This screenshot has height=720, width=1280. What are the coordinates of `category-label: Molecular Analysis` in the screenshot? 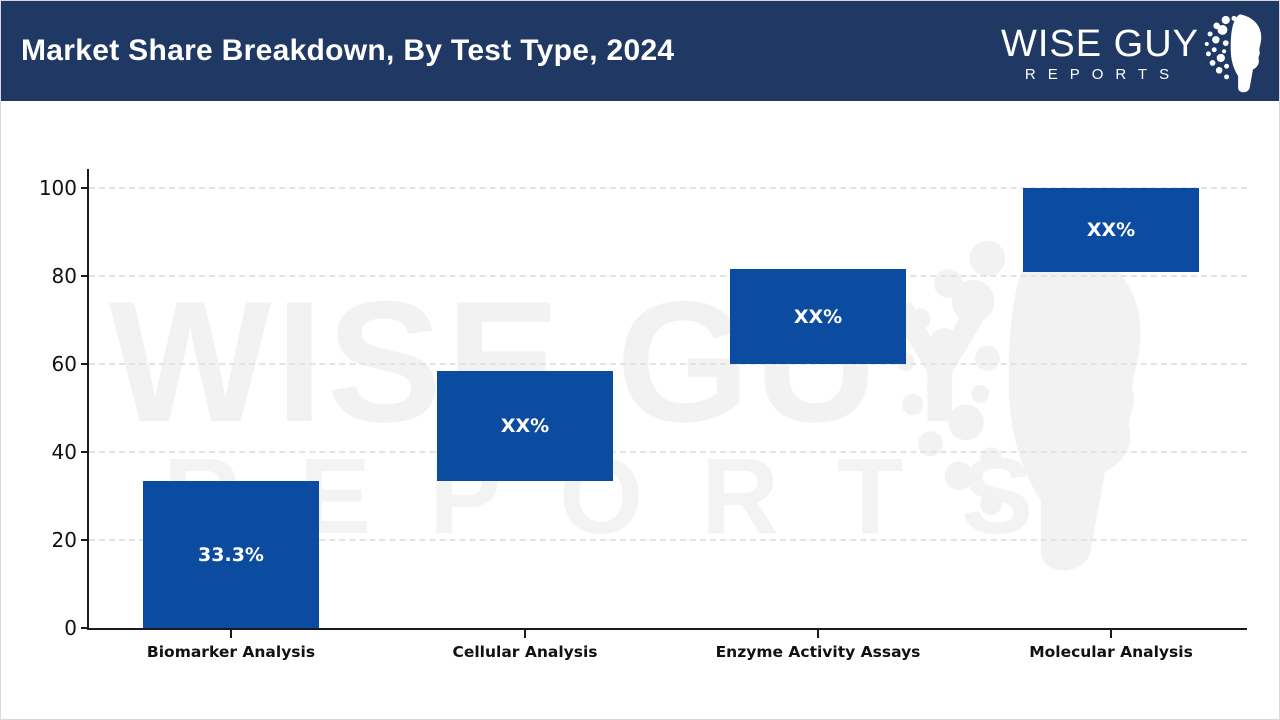 It's located at (1111, 652).